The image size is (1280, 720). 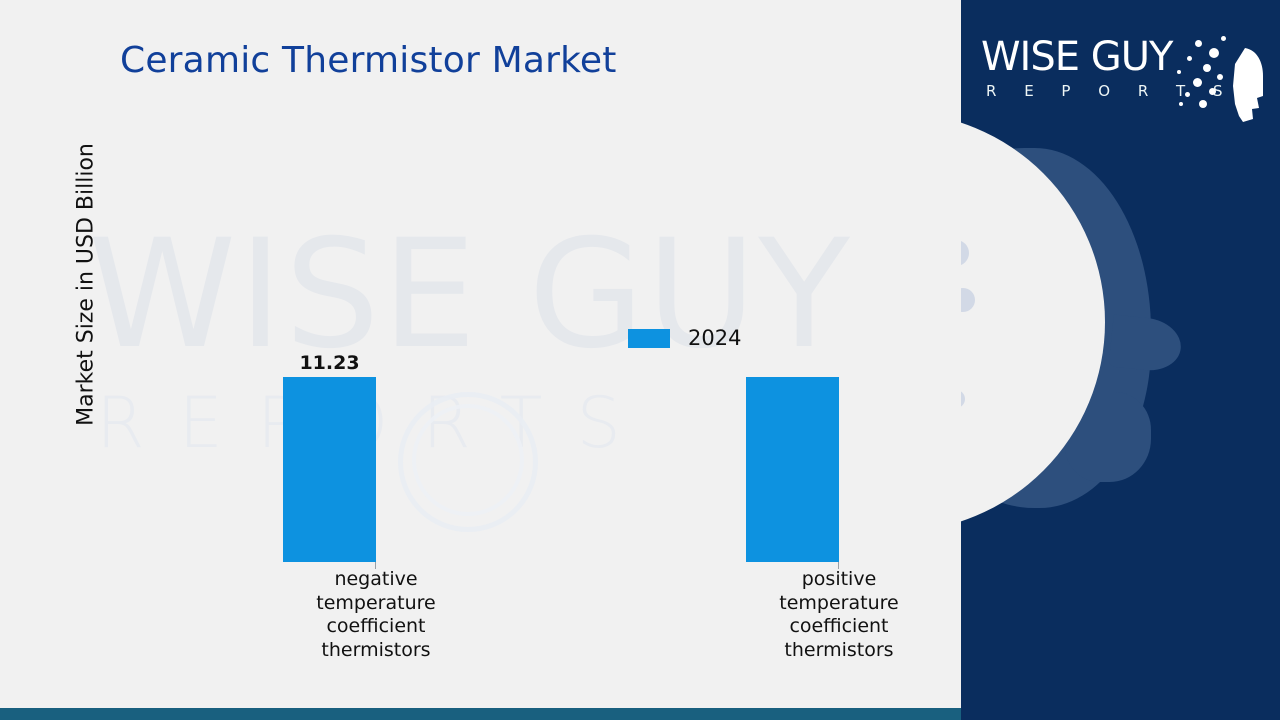 What do you see at coordinates (792, 469) in the screenshot?
I see `bar-positive-temperature-coefficient-thermistors` at bounding box center [792, 469].